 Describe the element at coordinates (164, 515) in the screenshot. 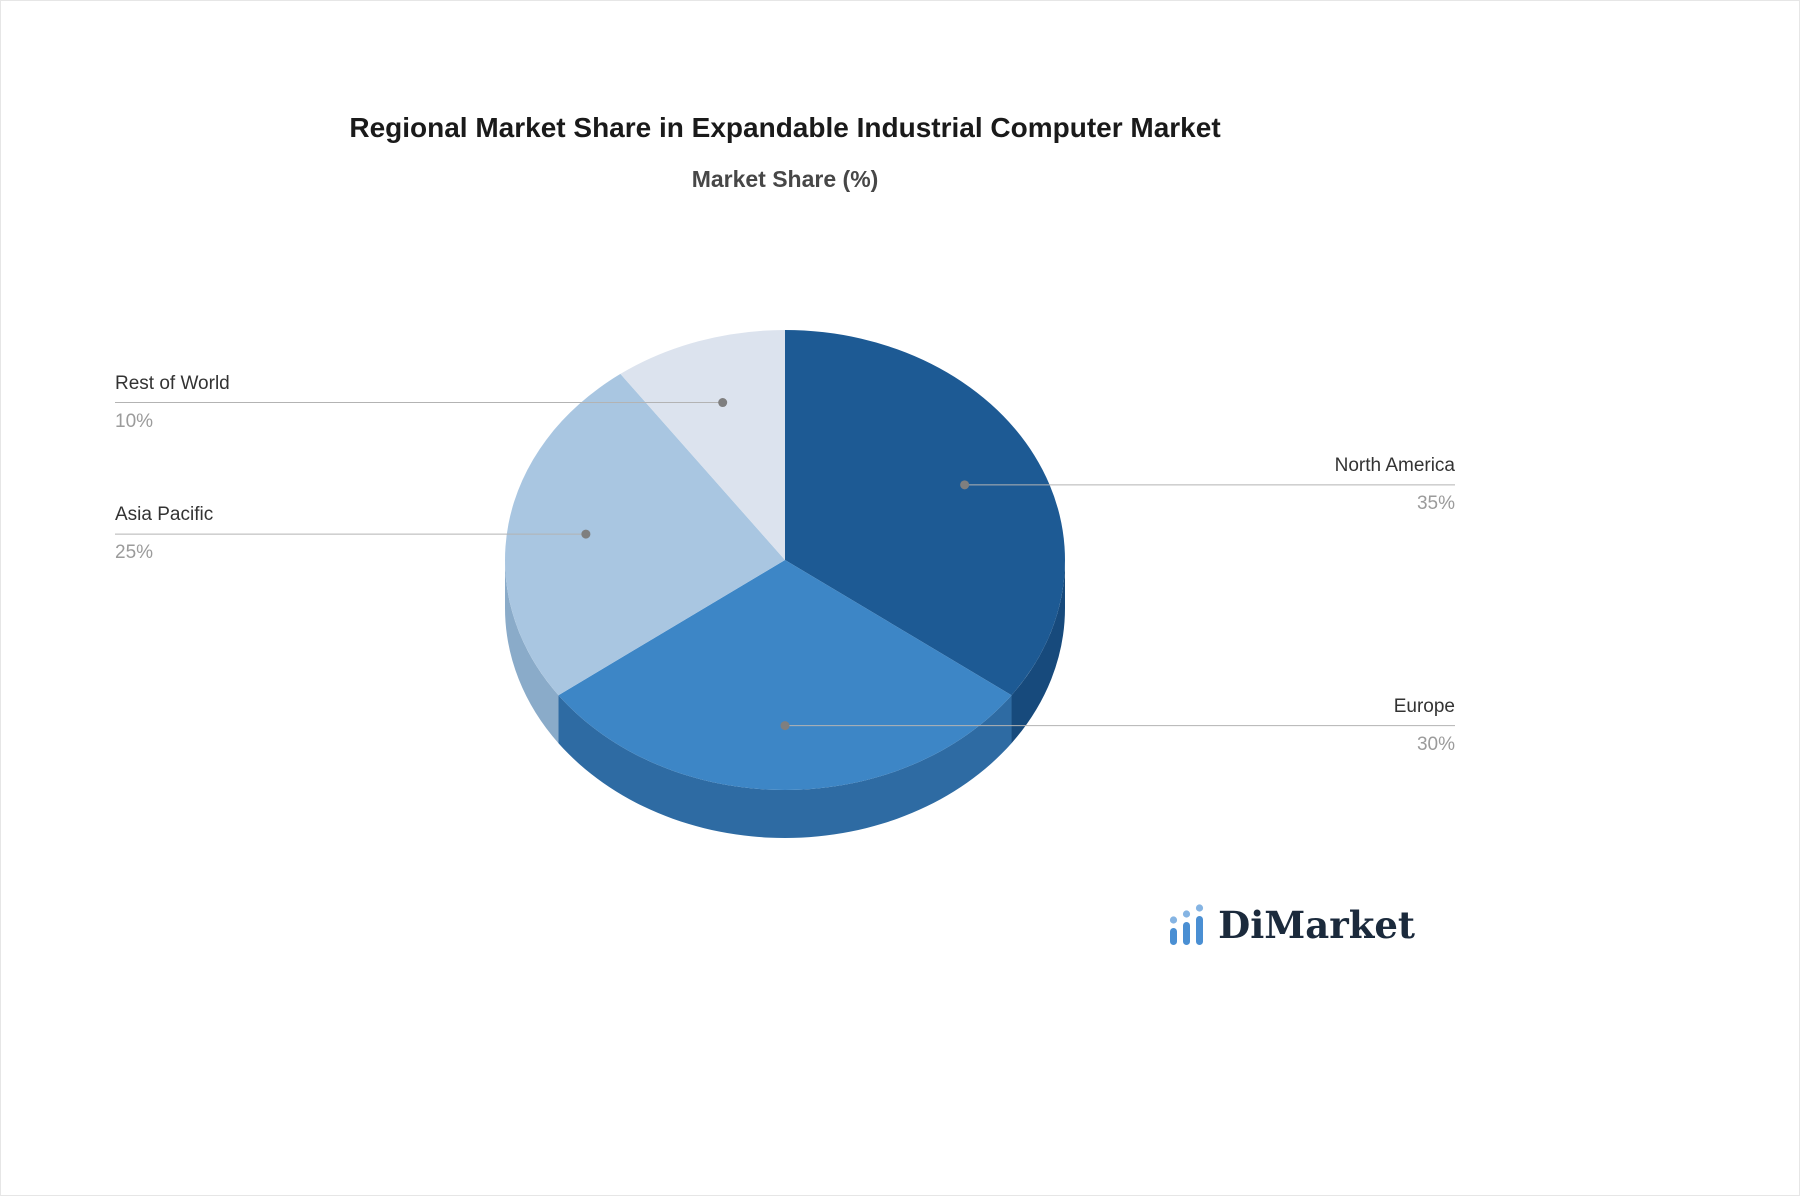

I see `slice-label-name: Asia Pacific` at that location.